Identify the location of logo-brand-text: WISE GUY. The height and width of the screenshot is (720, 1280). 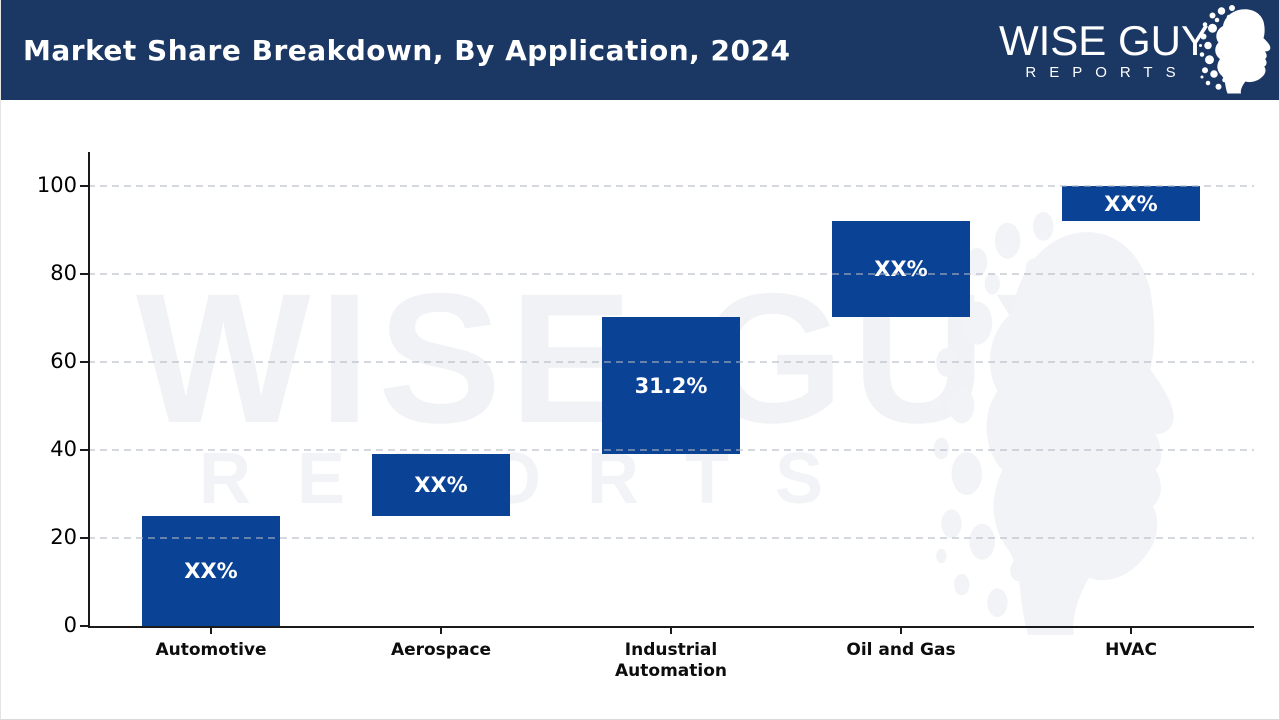
(1103, 40).